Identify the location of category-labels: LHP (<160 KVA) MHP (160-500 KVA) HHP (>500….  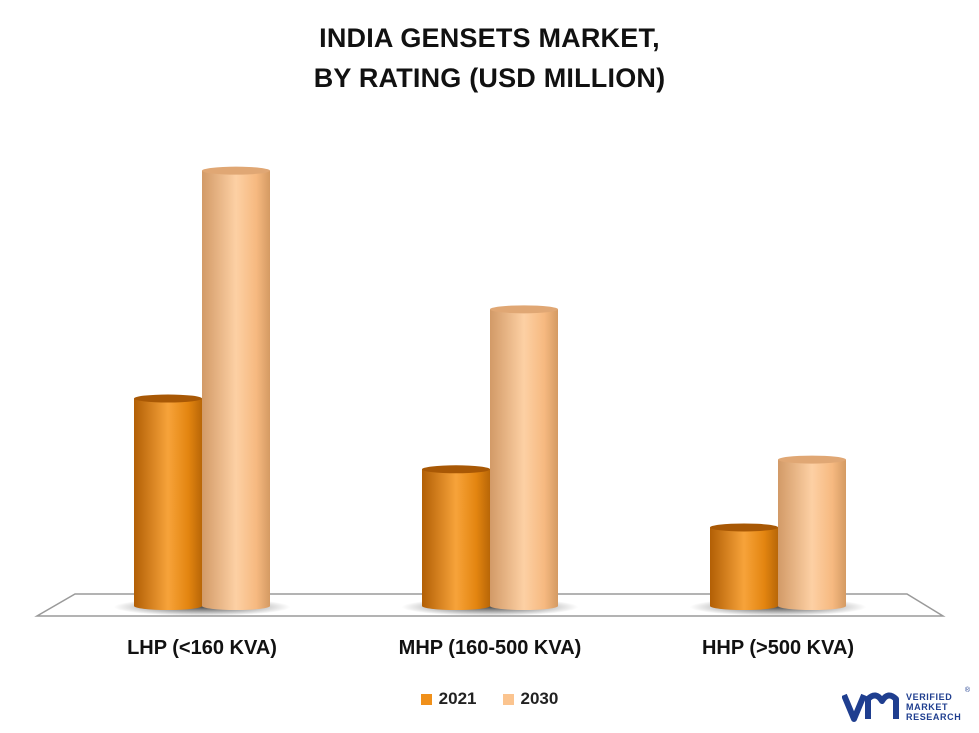
(490, 648).